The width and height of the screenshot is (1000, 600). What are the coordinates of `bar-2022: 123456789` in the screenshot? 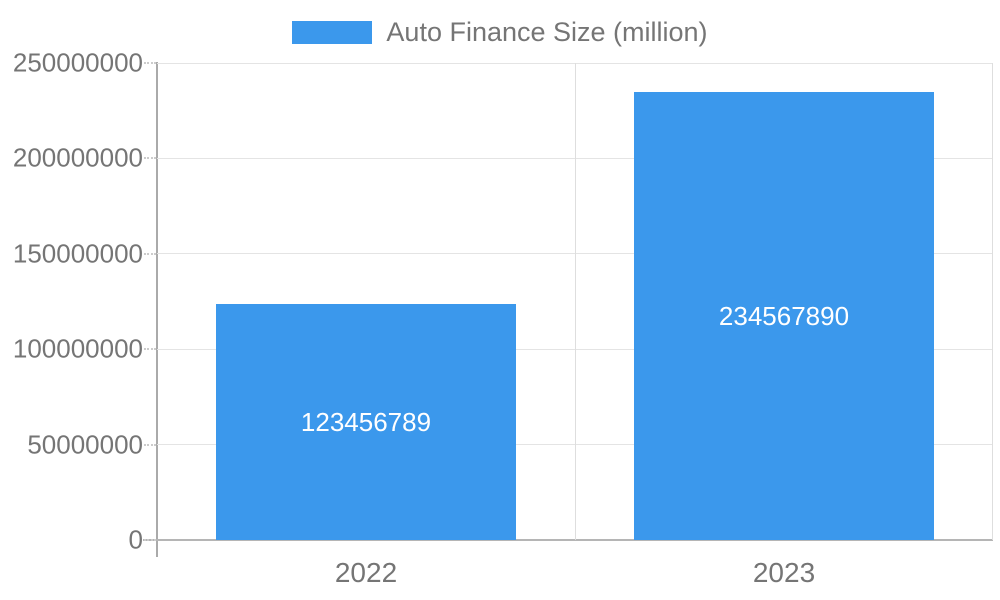 It's located at (366, 422).